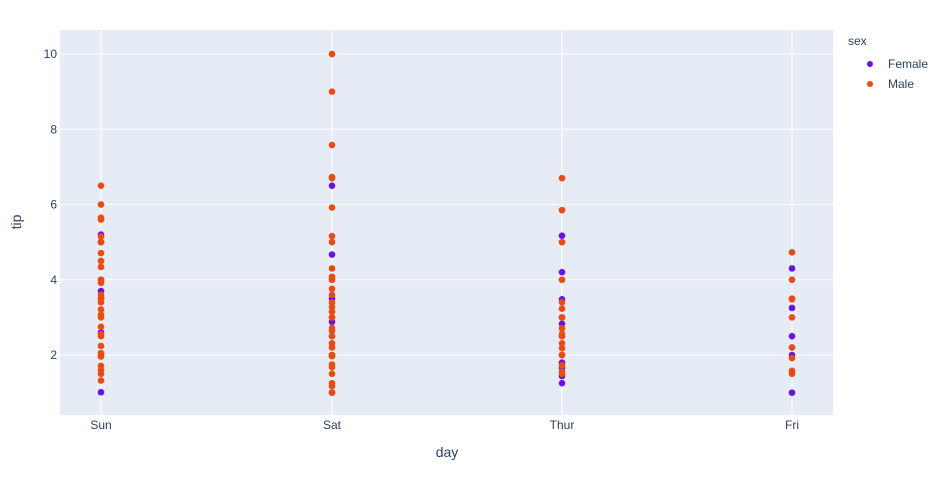 Image resolution: width=944 pixels, height=477 pixels. What do you see at coordinates (51, 54) in the screenshot?
I see `y-tick-label: 10` at bounding box center [51, 54].